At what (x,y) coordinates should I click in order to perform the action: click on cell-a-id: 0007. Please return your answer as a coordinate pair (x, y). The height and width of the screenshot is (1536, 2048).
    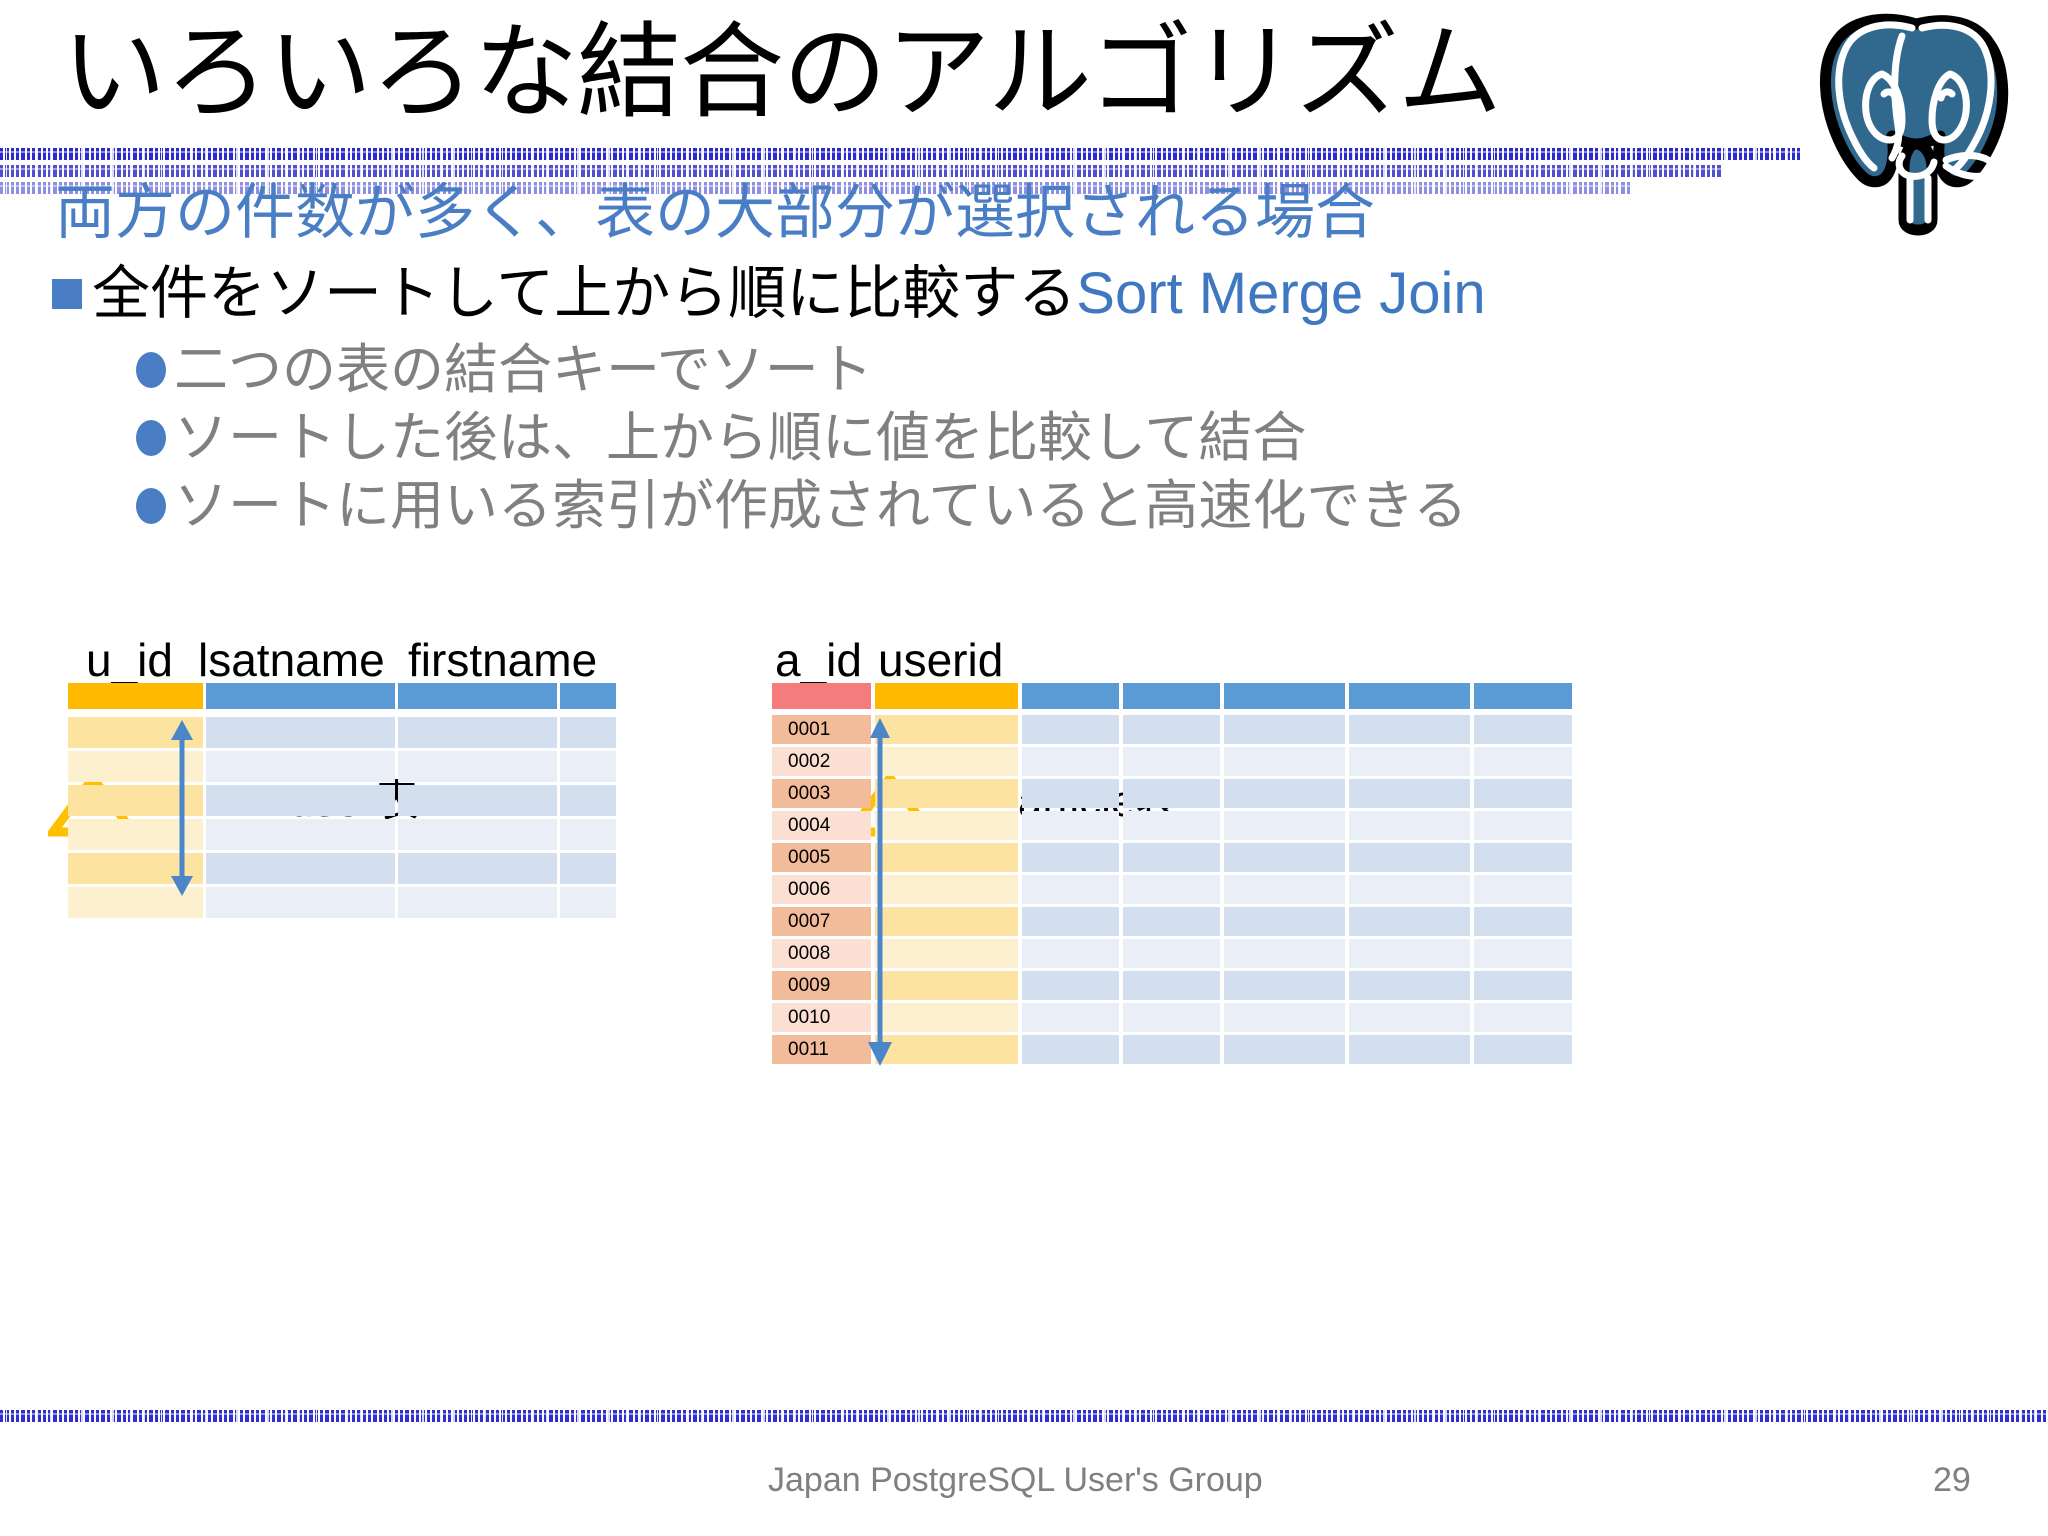
    Looking at the image, I should click on (821, 921).